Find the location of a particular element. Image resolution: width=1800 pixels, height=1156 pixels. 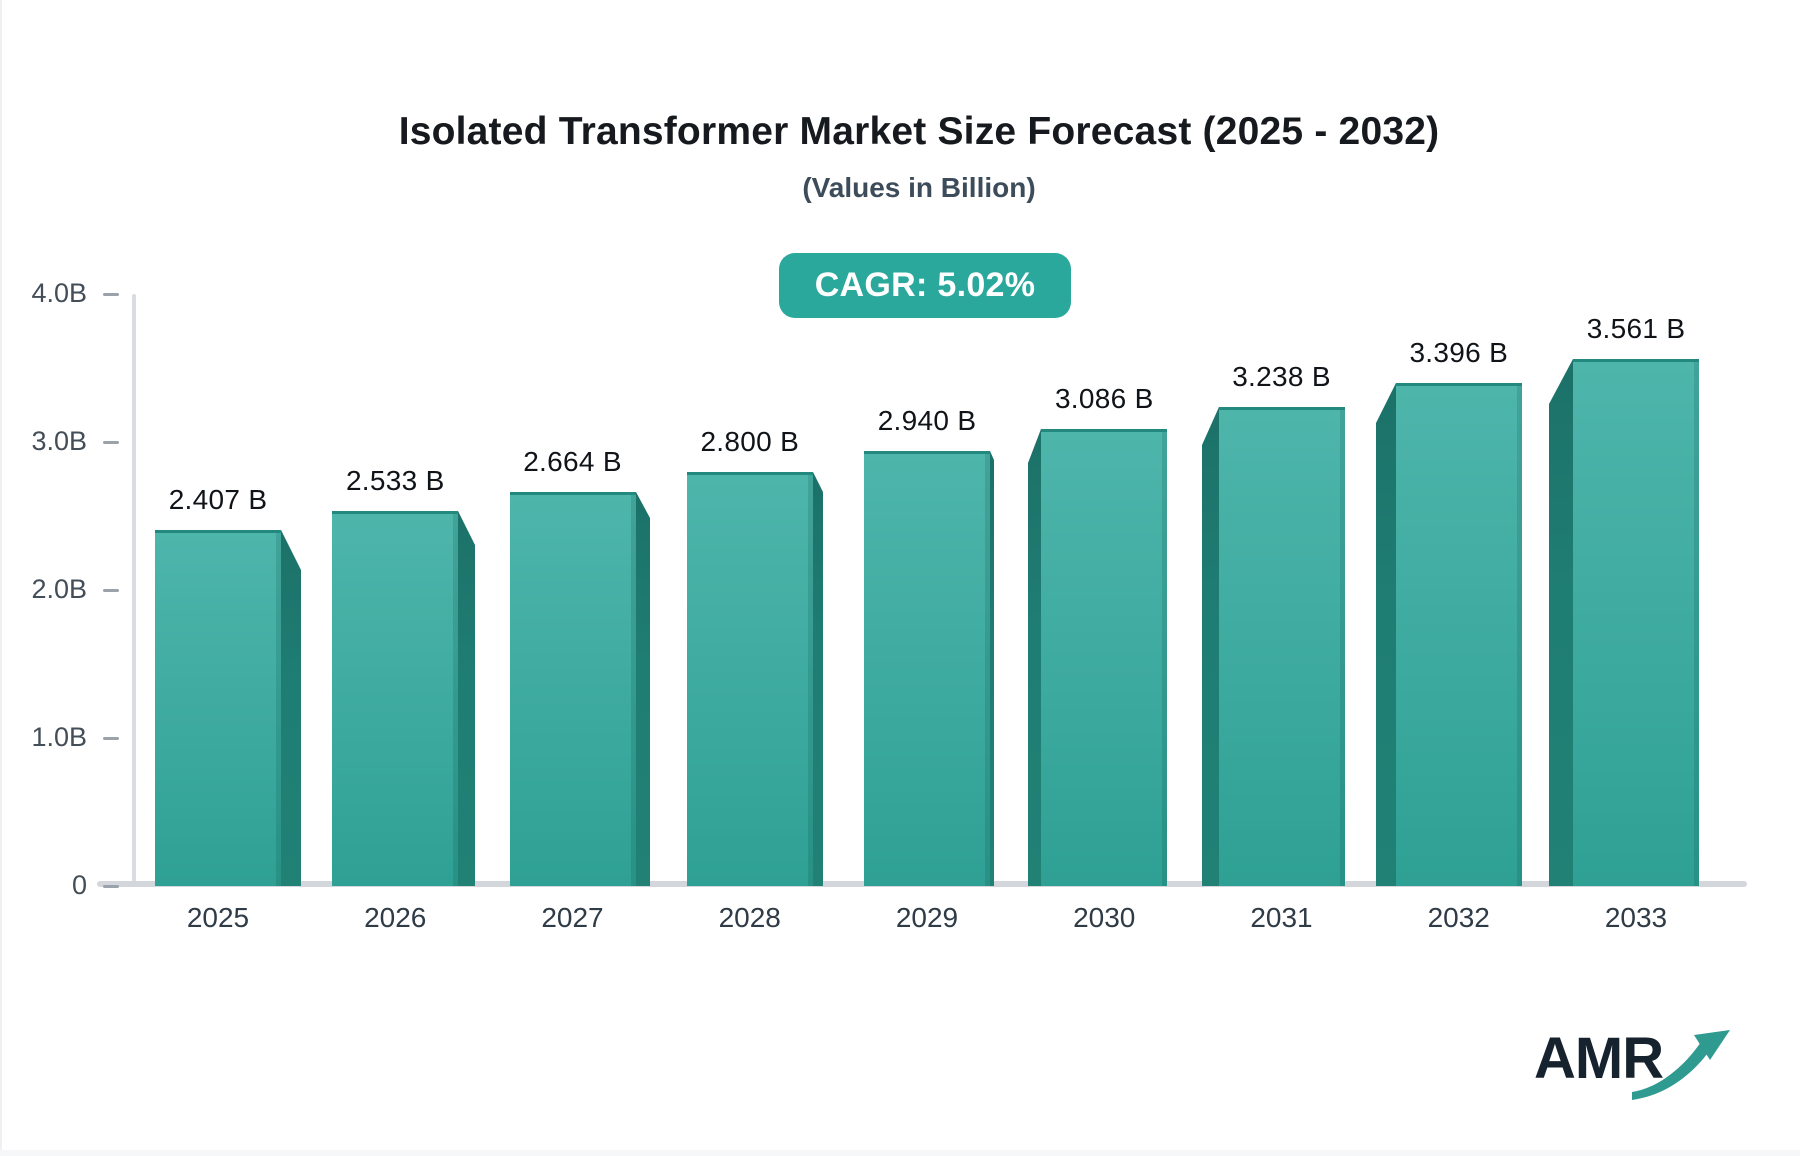

bar-value-label: 2.940 B is located at coordinates (927, 420).